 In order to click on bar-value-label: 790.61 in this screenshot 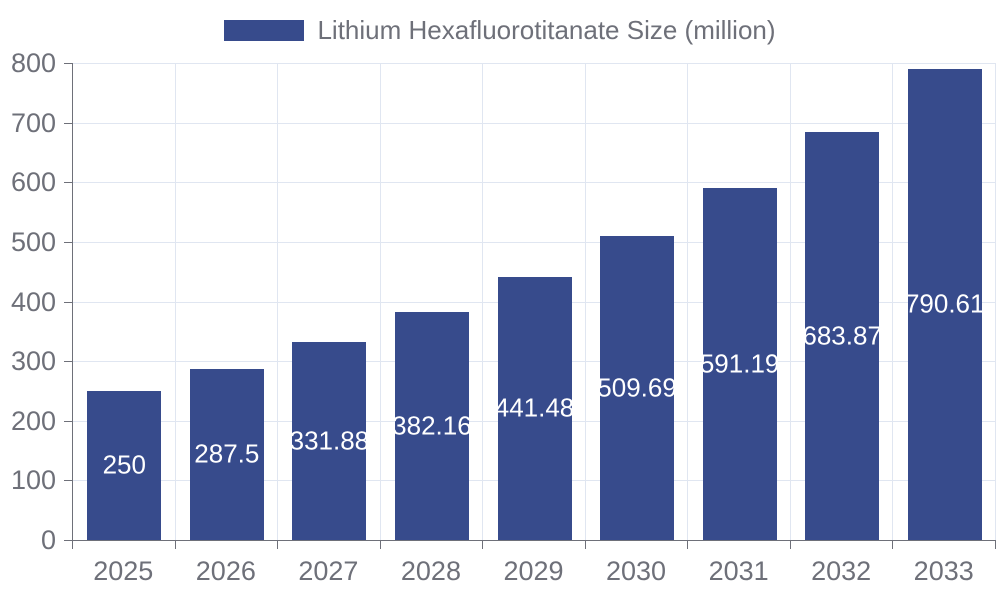, I will do `click(944, 303)`.